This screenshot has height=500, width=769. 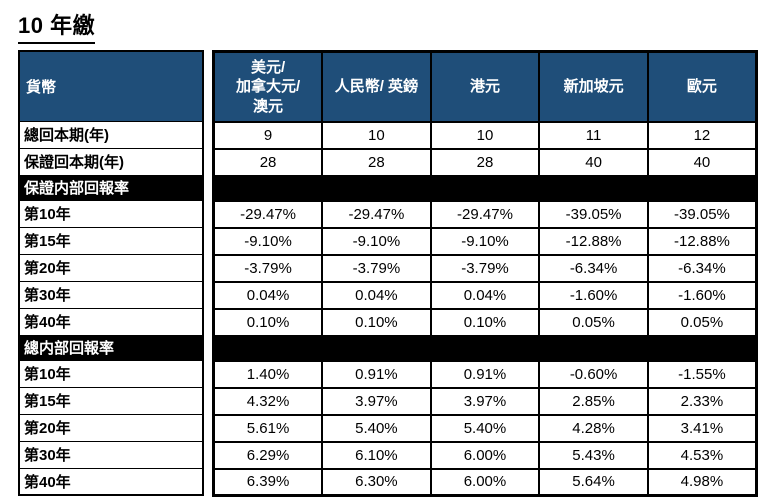 I want to click on col-header-usd-cad-aud: 美元/ 加拿大元/ 澳元, so click(x=268, y=86).